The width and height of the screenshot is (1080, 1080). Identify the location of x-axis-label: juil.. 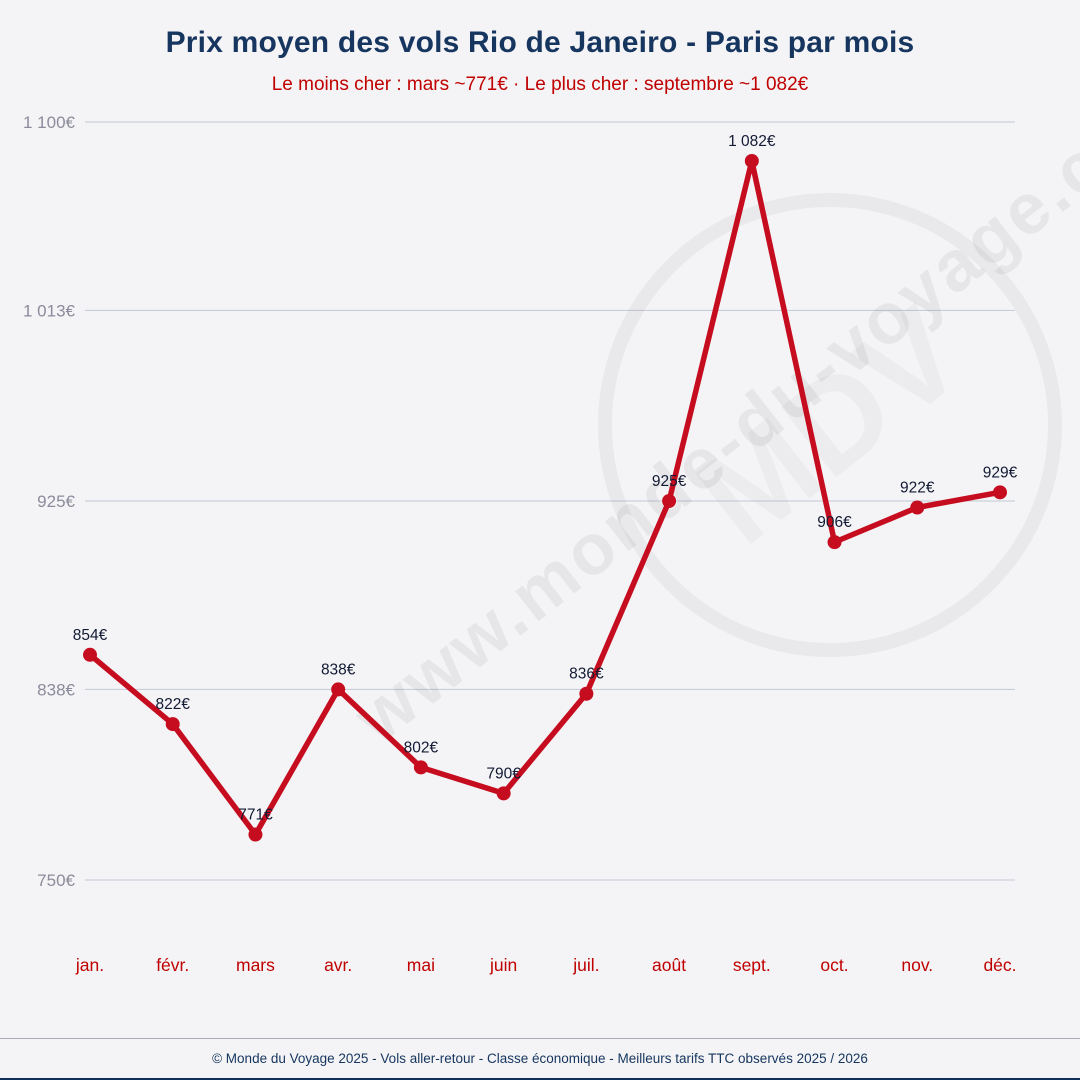
(585, 965).